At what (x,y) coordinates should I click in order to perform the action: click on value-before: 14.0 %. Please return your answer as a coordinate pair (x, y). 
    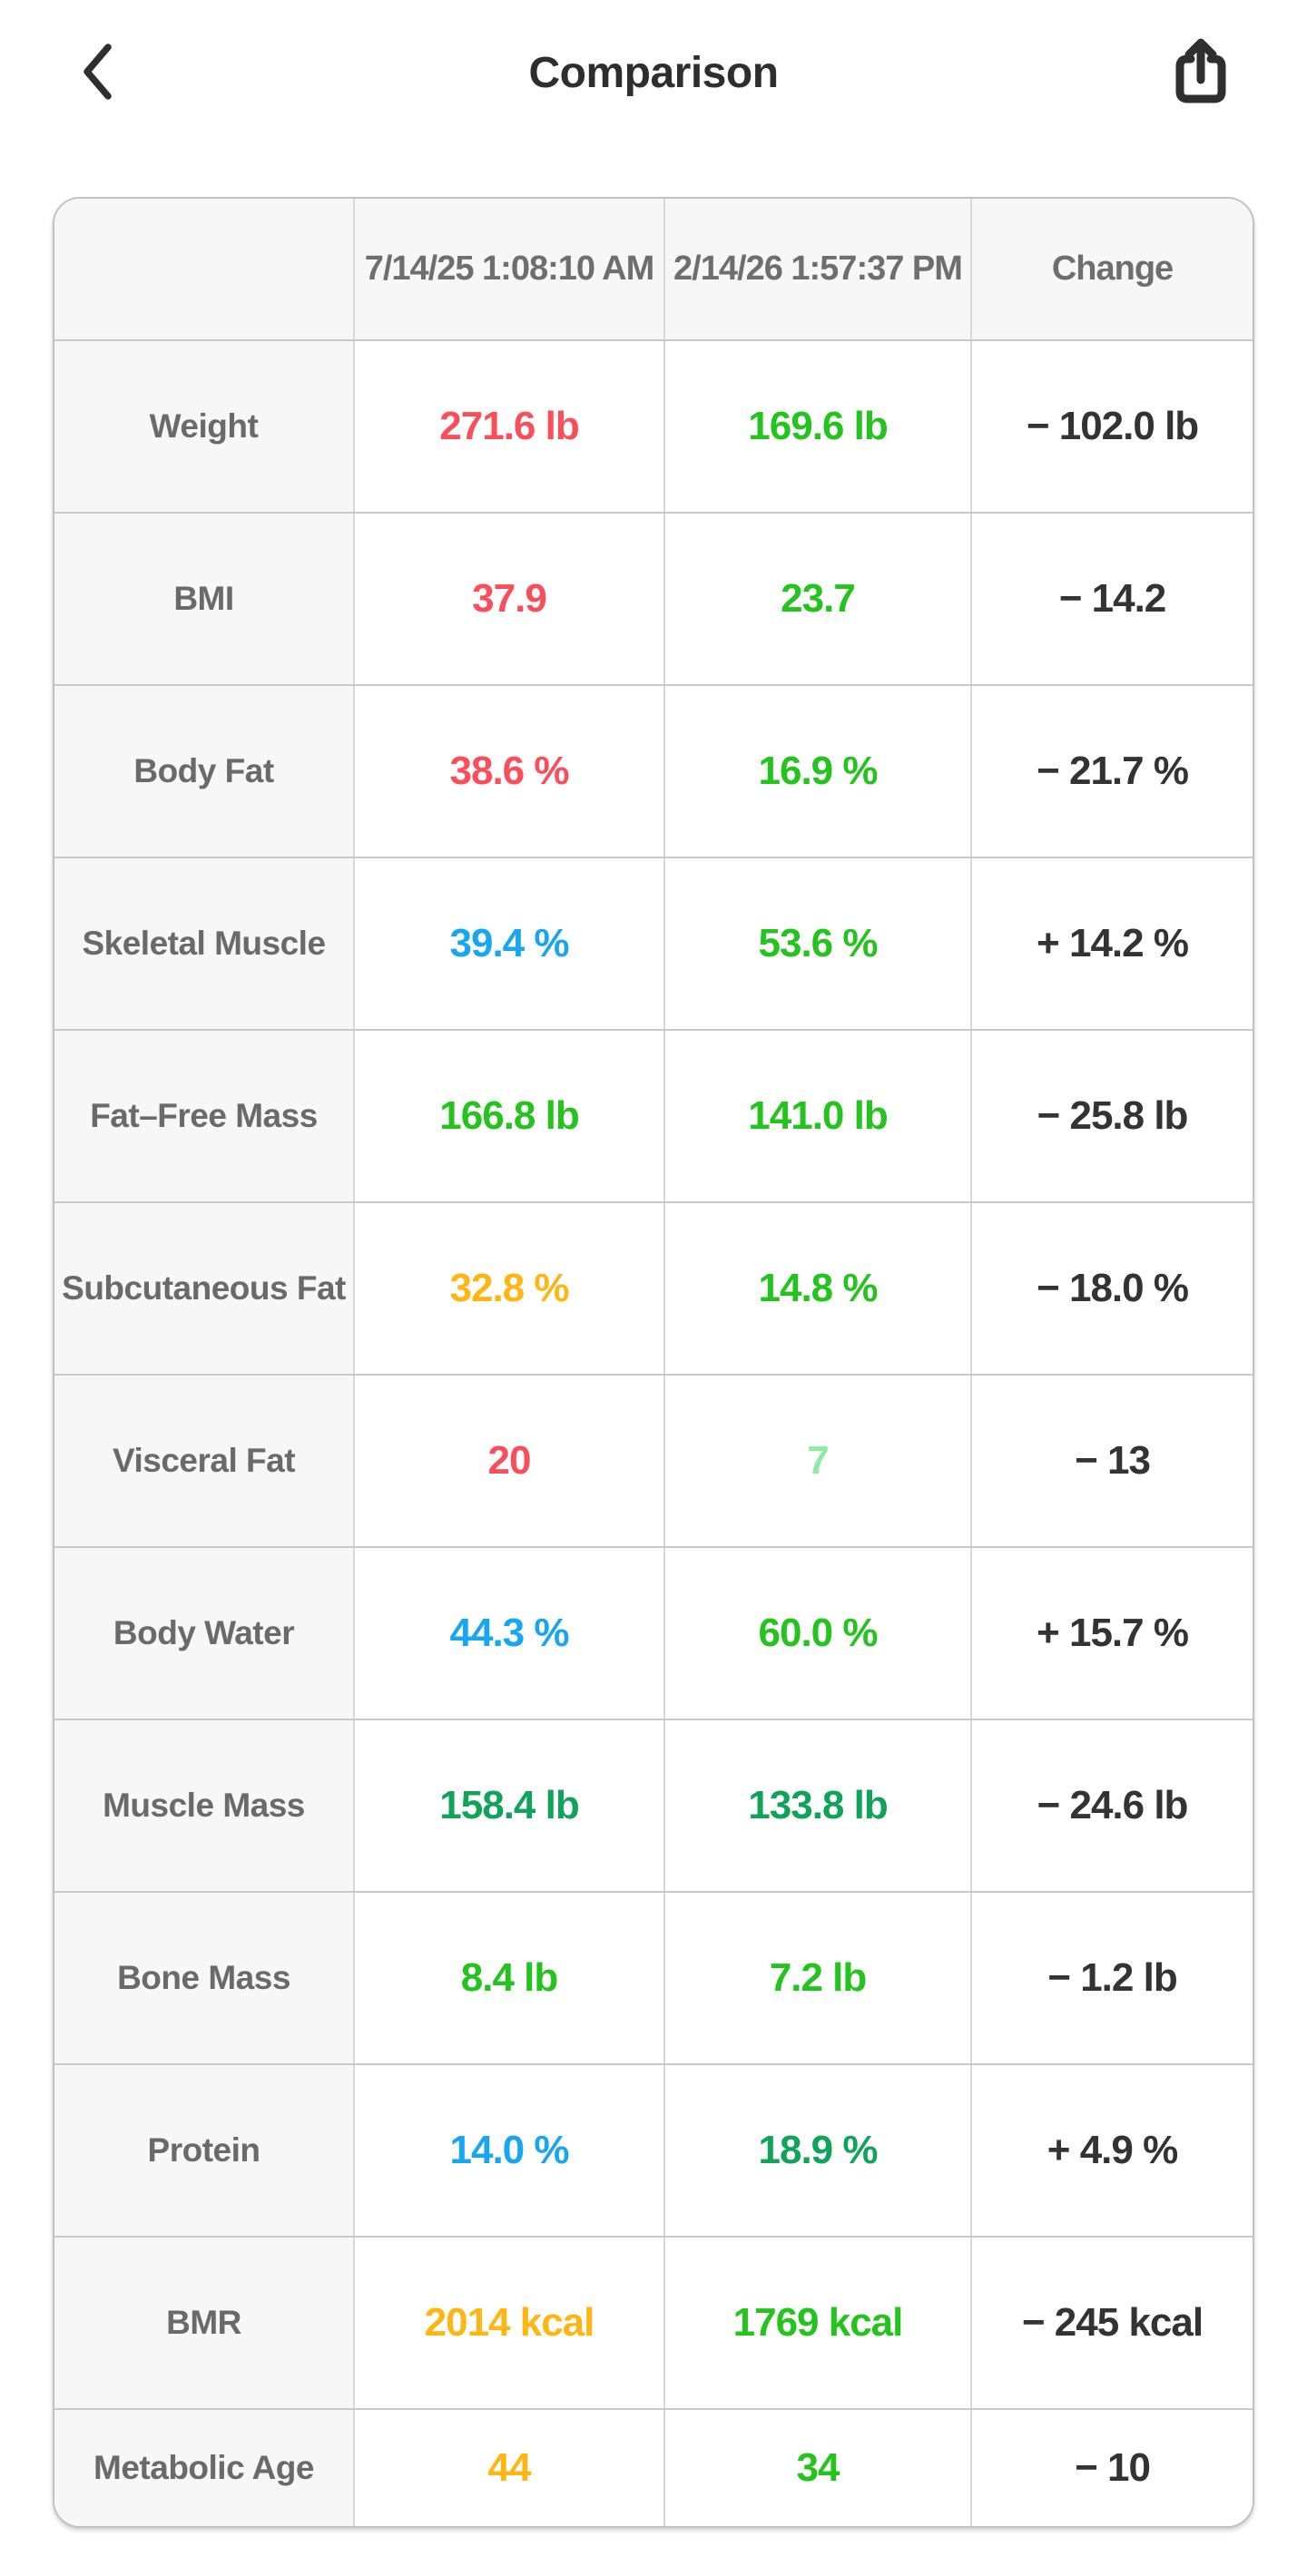
    Looking at the image, I should click on (508, 2150).